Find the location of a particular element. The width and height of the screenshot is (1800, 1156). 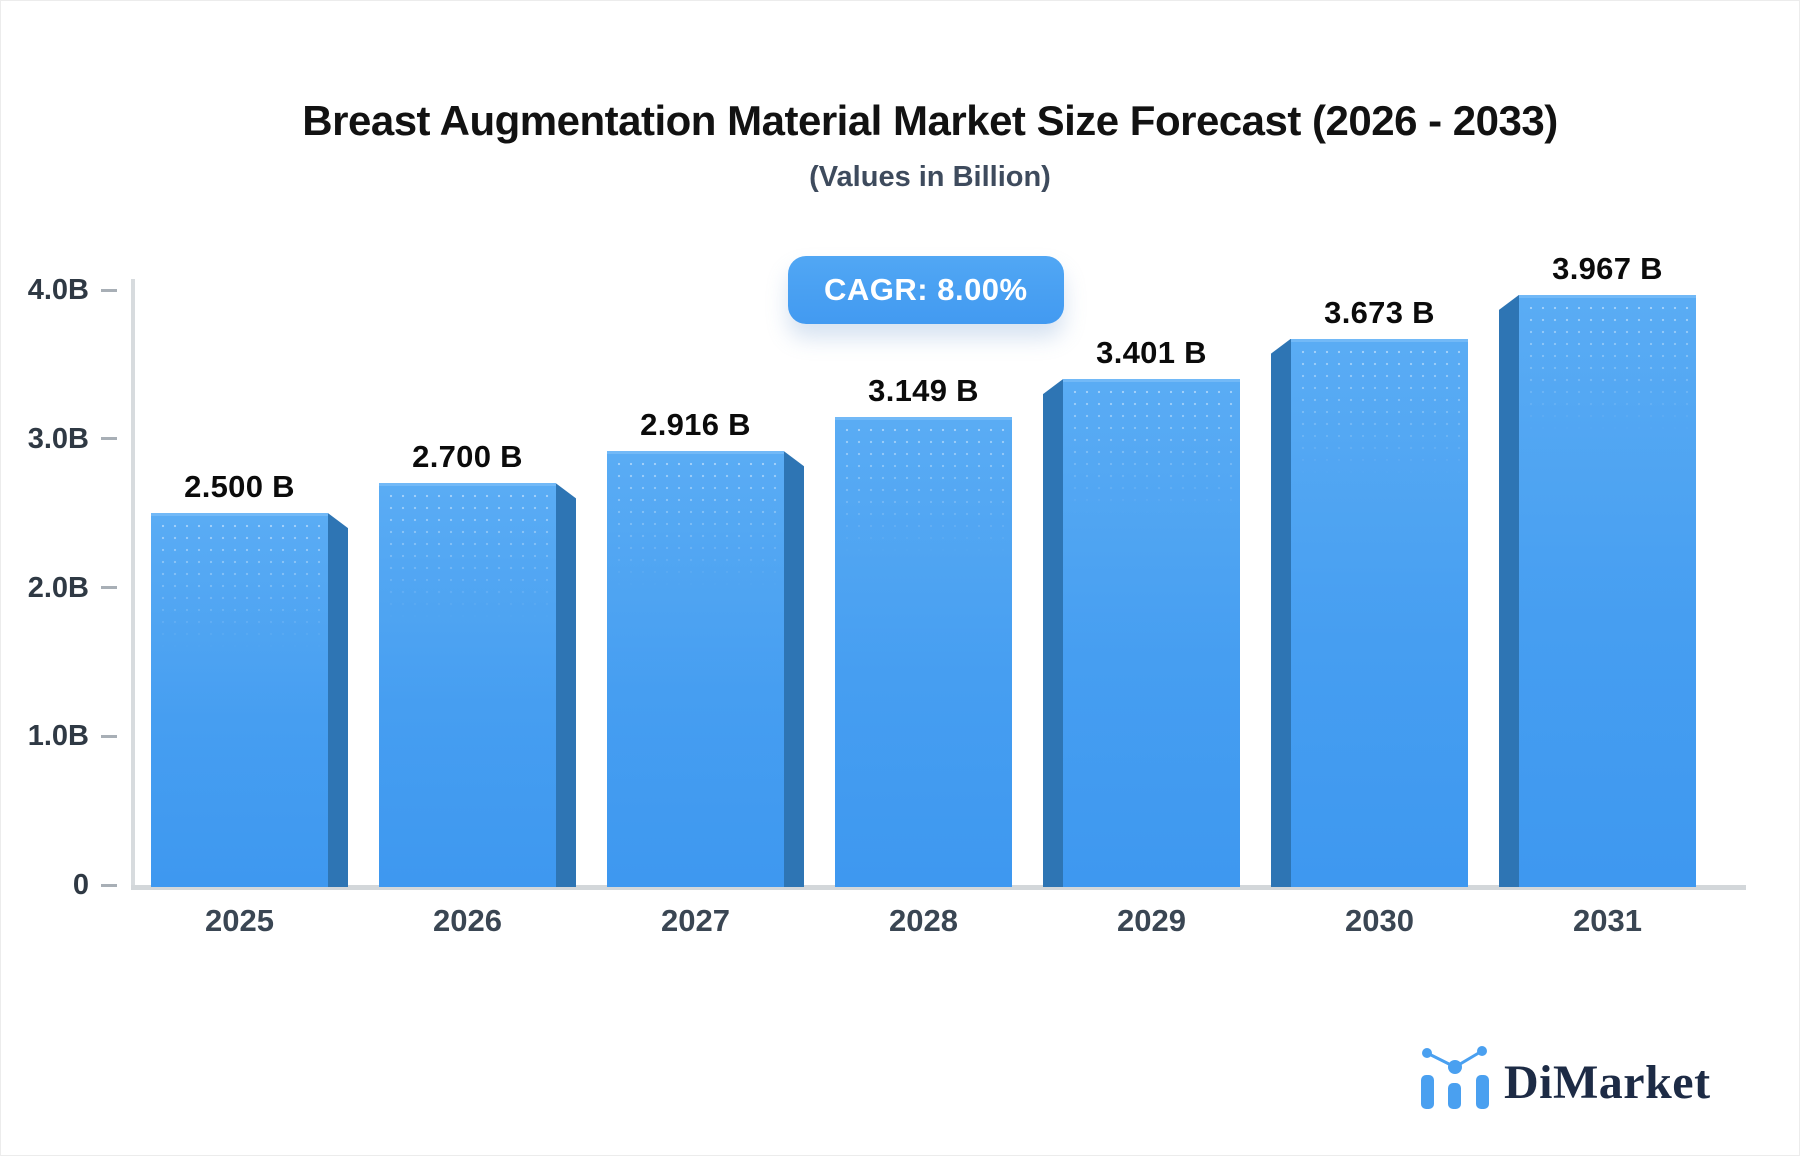

bar-value-label: 3.673 B is located at coordinates (1379, 312).